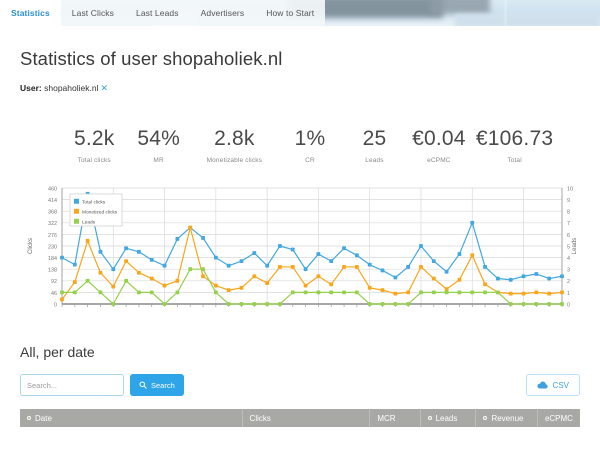 This screenshot has height=450, width=600. What do you see at coordinates (100, 212) in the screenshot?
I see `svg-text: Monetized clicks` at bounding box center [100, 212].